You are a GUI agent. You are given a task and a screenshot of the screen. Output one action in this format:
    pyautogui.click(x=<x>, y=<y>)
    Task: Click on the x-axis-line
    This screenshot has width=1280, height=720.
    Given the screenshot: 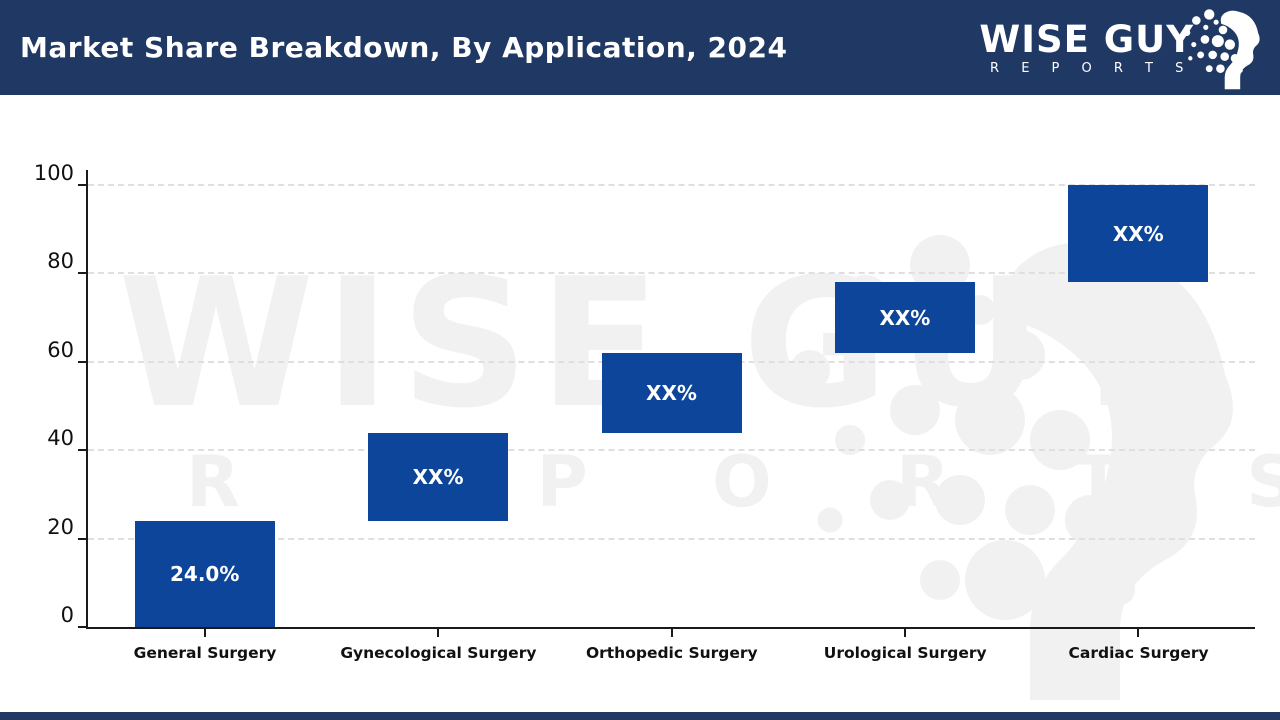 What is the action you would take?
    pyautogui.click(x=670, y=628)
    